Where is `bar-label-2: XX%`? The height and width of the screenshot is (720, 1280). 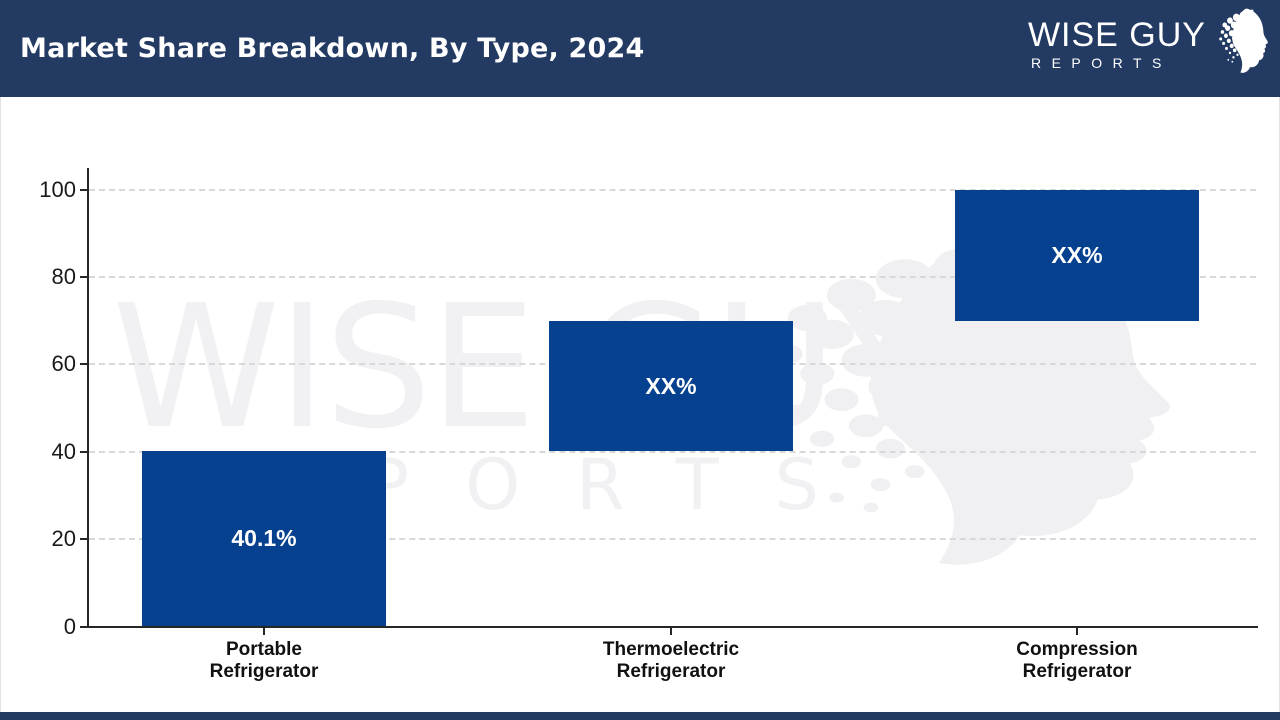 bar-label-2: XX% is located at coordinates (671, 386).